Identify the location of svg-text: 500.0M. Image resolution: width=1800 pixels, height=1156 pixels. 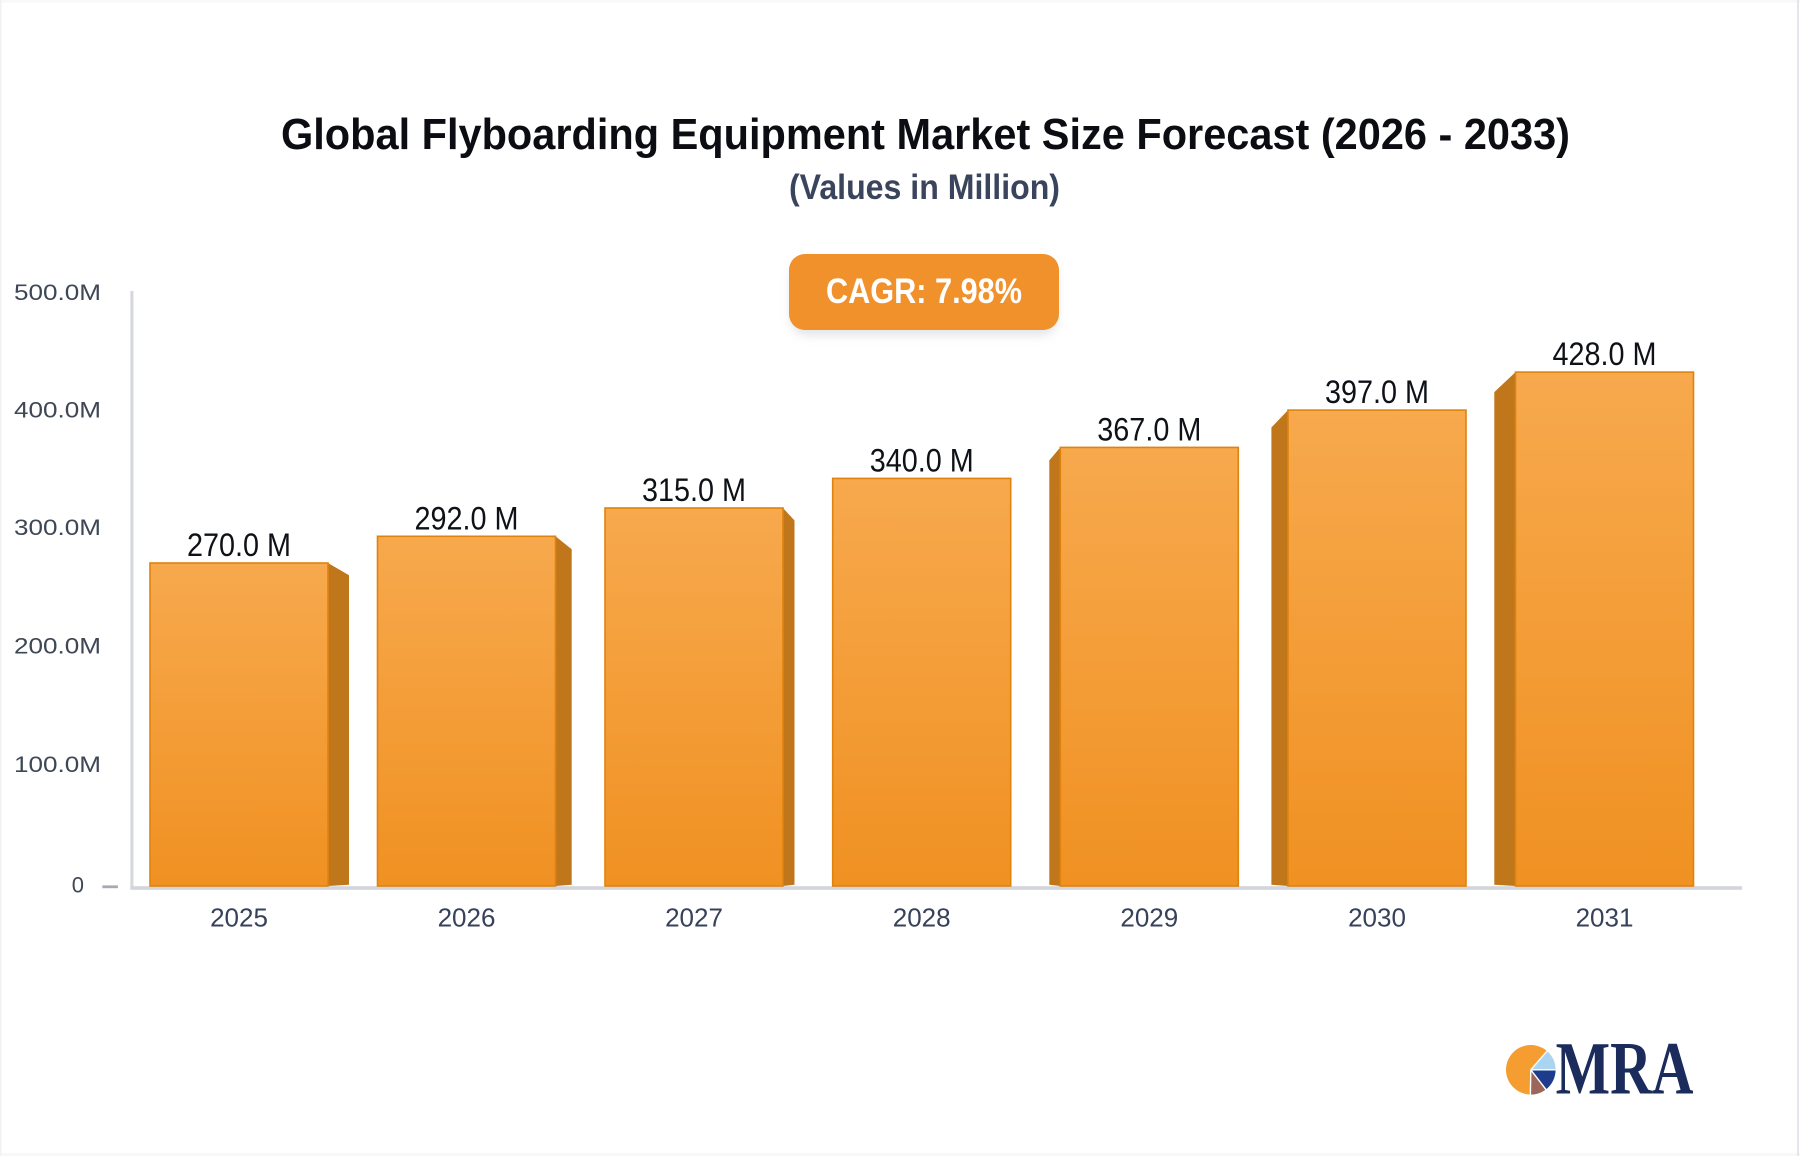
(57, 292).